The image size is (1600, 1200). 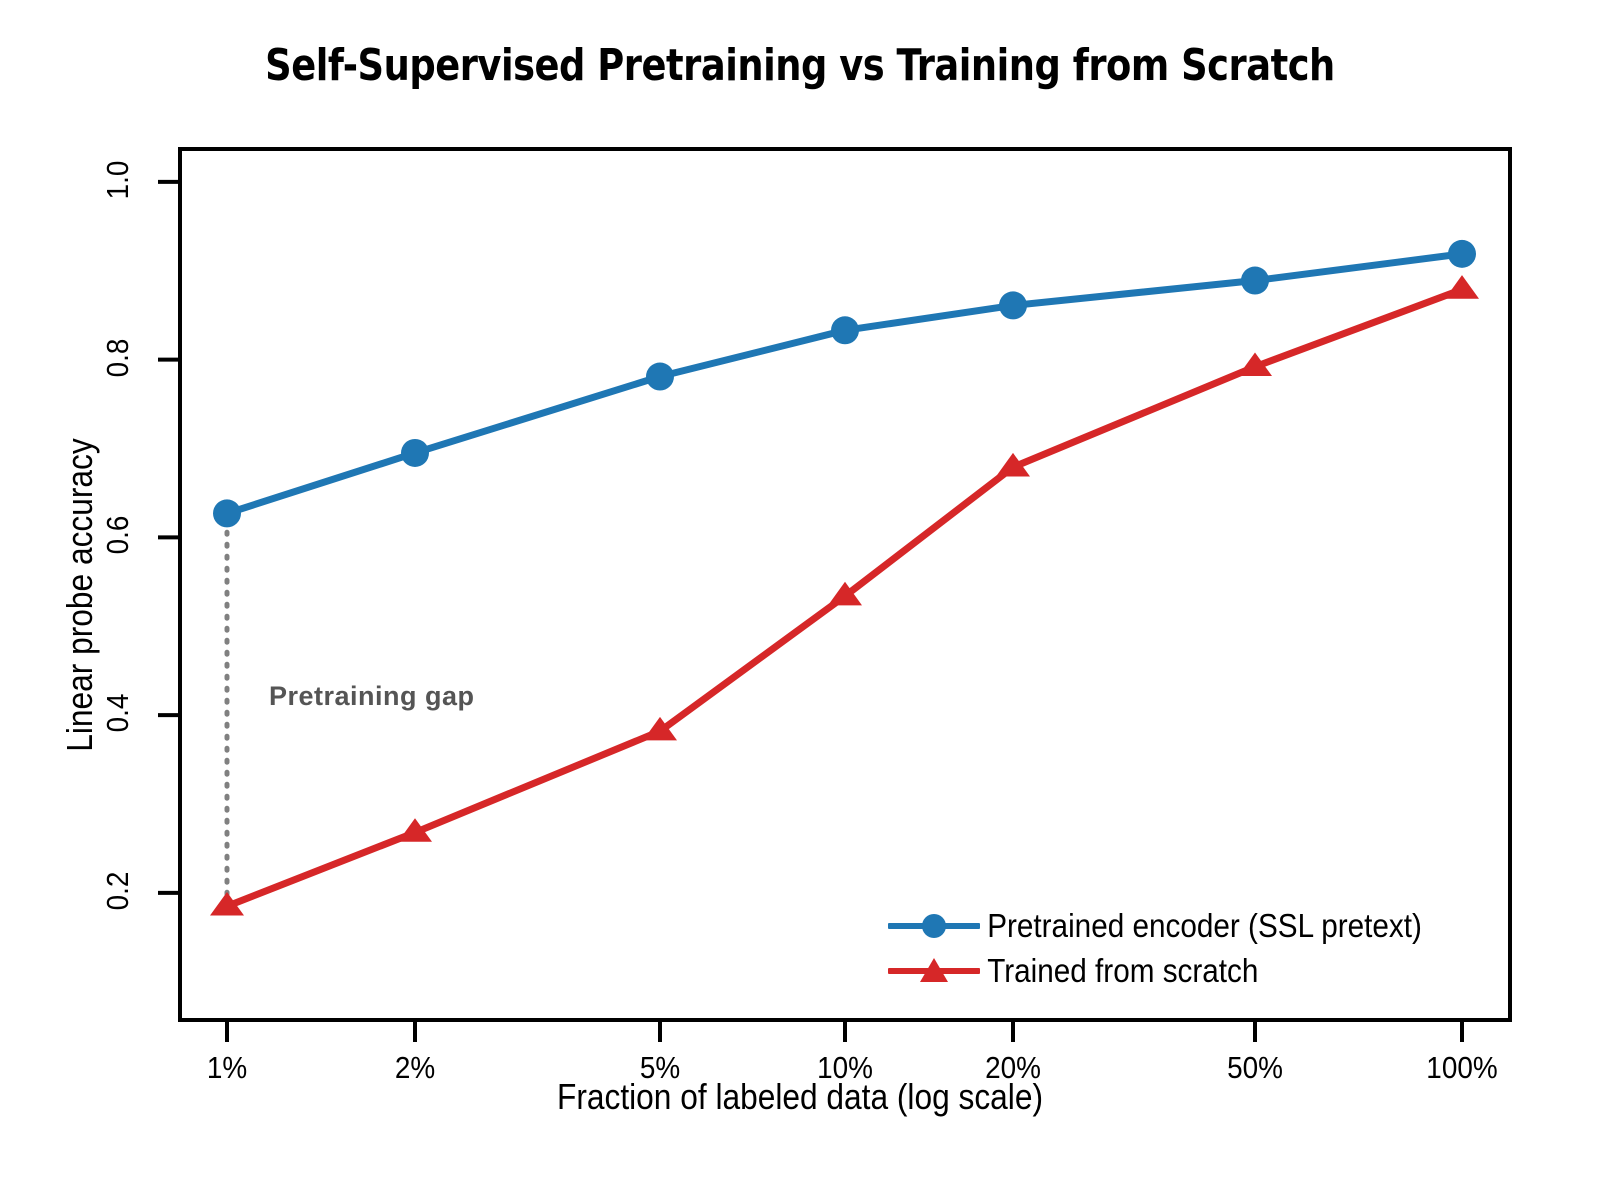 I want to click on legend-label-scratch: Trained from scratch, so click(x=1123, y=970).